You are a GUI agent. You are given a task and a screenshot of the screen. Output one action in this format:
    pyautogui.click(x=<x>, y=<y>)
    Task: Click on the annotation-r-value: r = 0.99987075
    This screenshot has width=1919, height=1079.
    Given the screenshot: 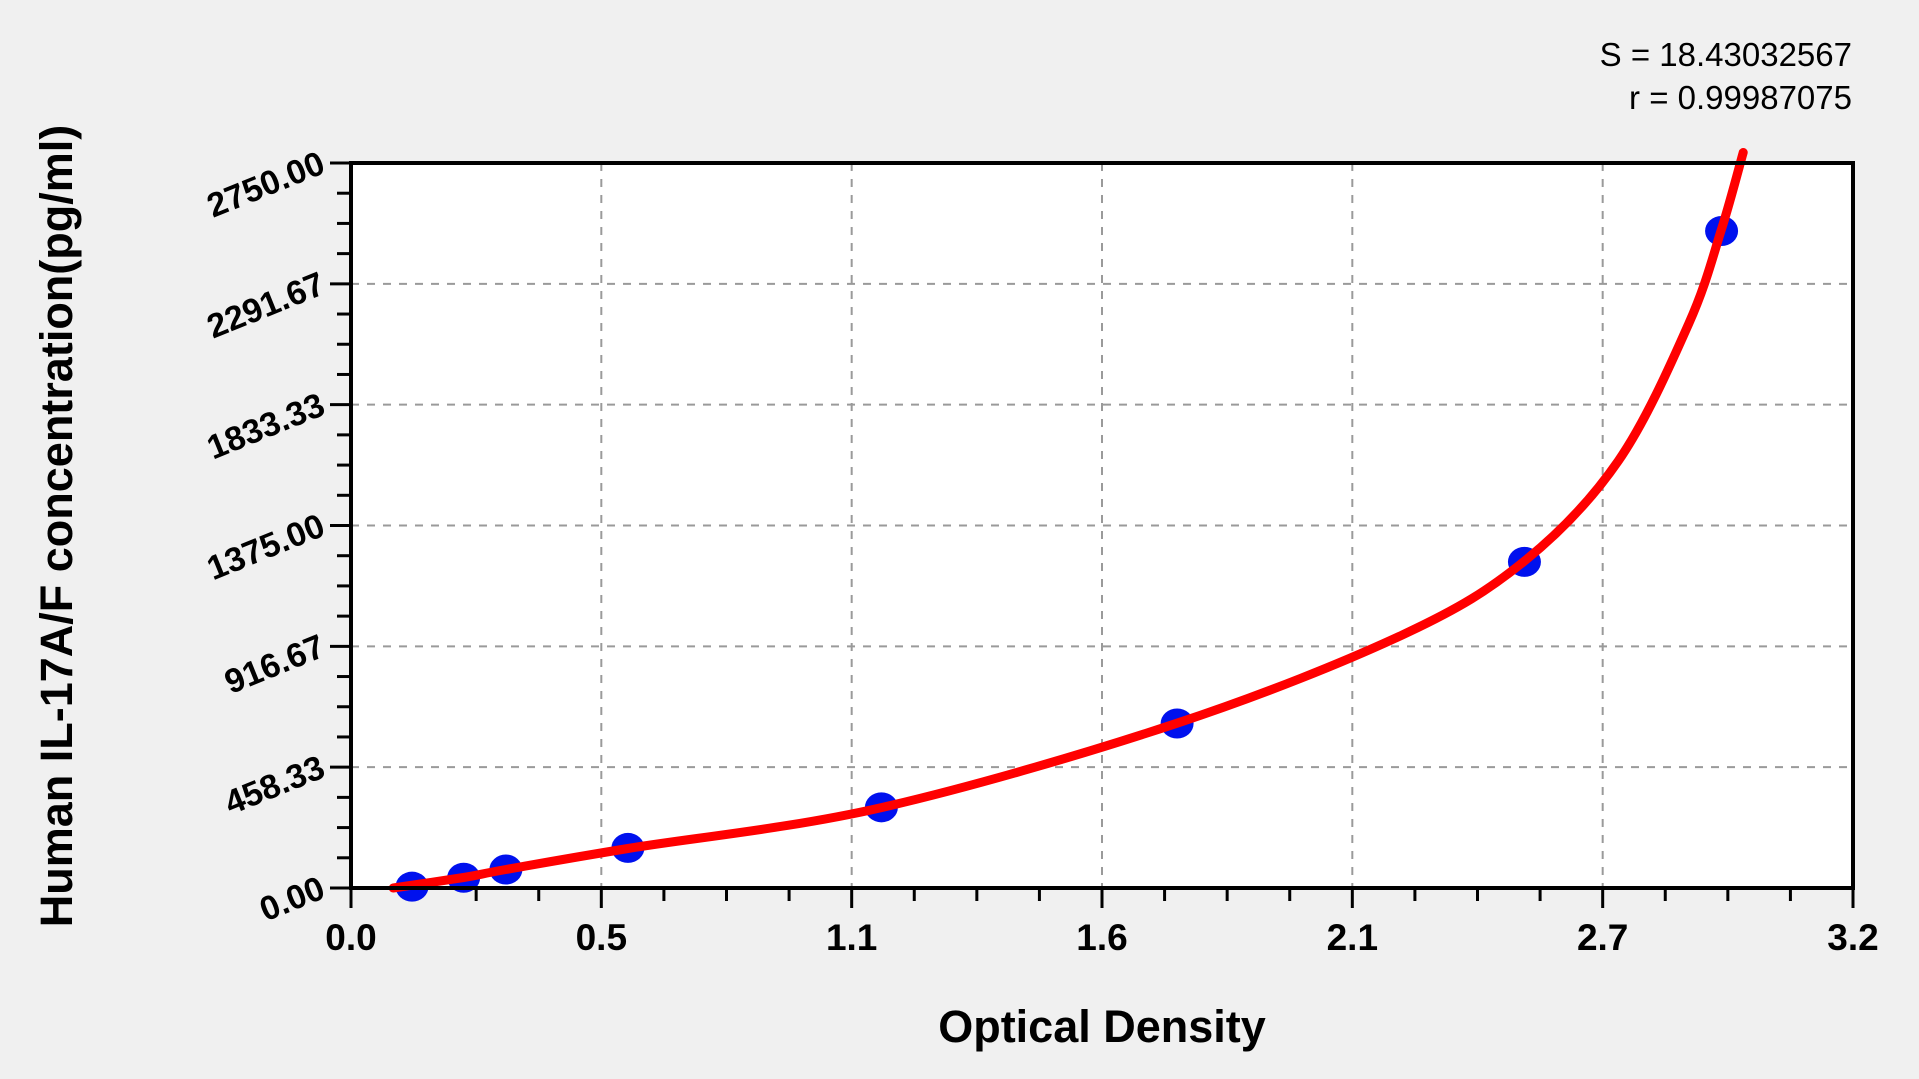 What is the action you would take?
    pyautogui.click(x=1740, y=97)
    